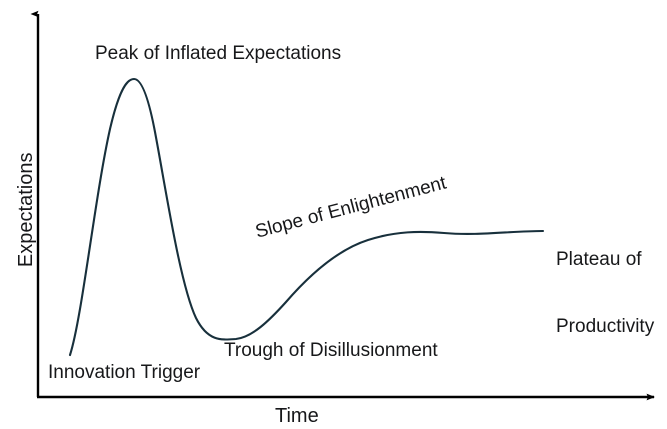  I want to click on annotation-peak-of-inflated-expectations: Peak of Inflated Expectations, so click(218, 53).